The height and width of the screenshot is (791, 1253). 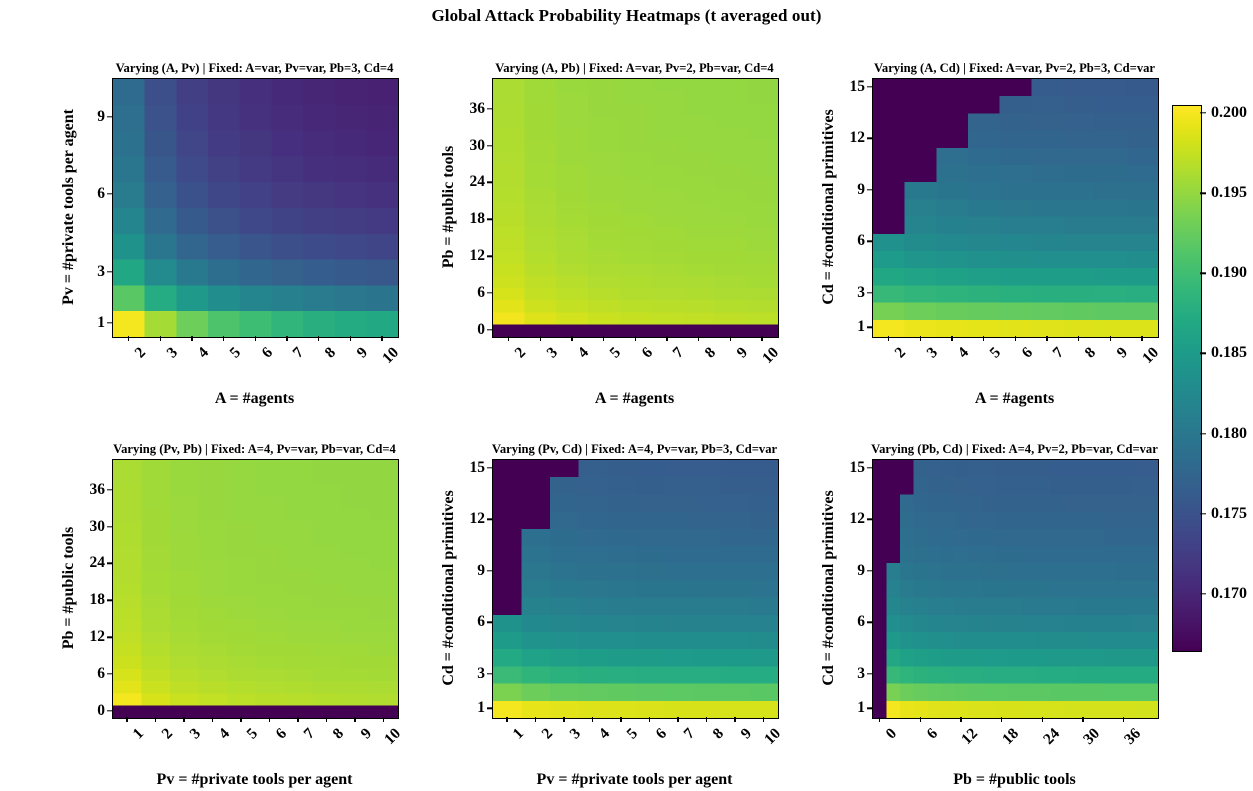 I want to click on x-tick-label: 24, so click(x=1051, y=736).